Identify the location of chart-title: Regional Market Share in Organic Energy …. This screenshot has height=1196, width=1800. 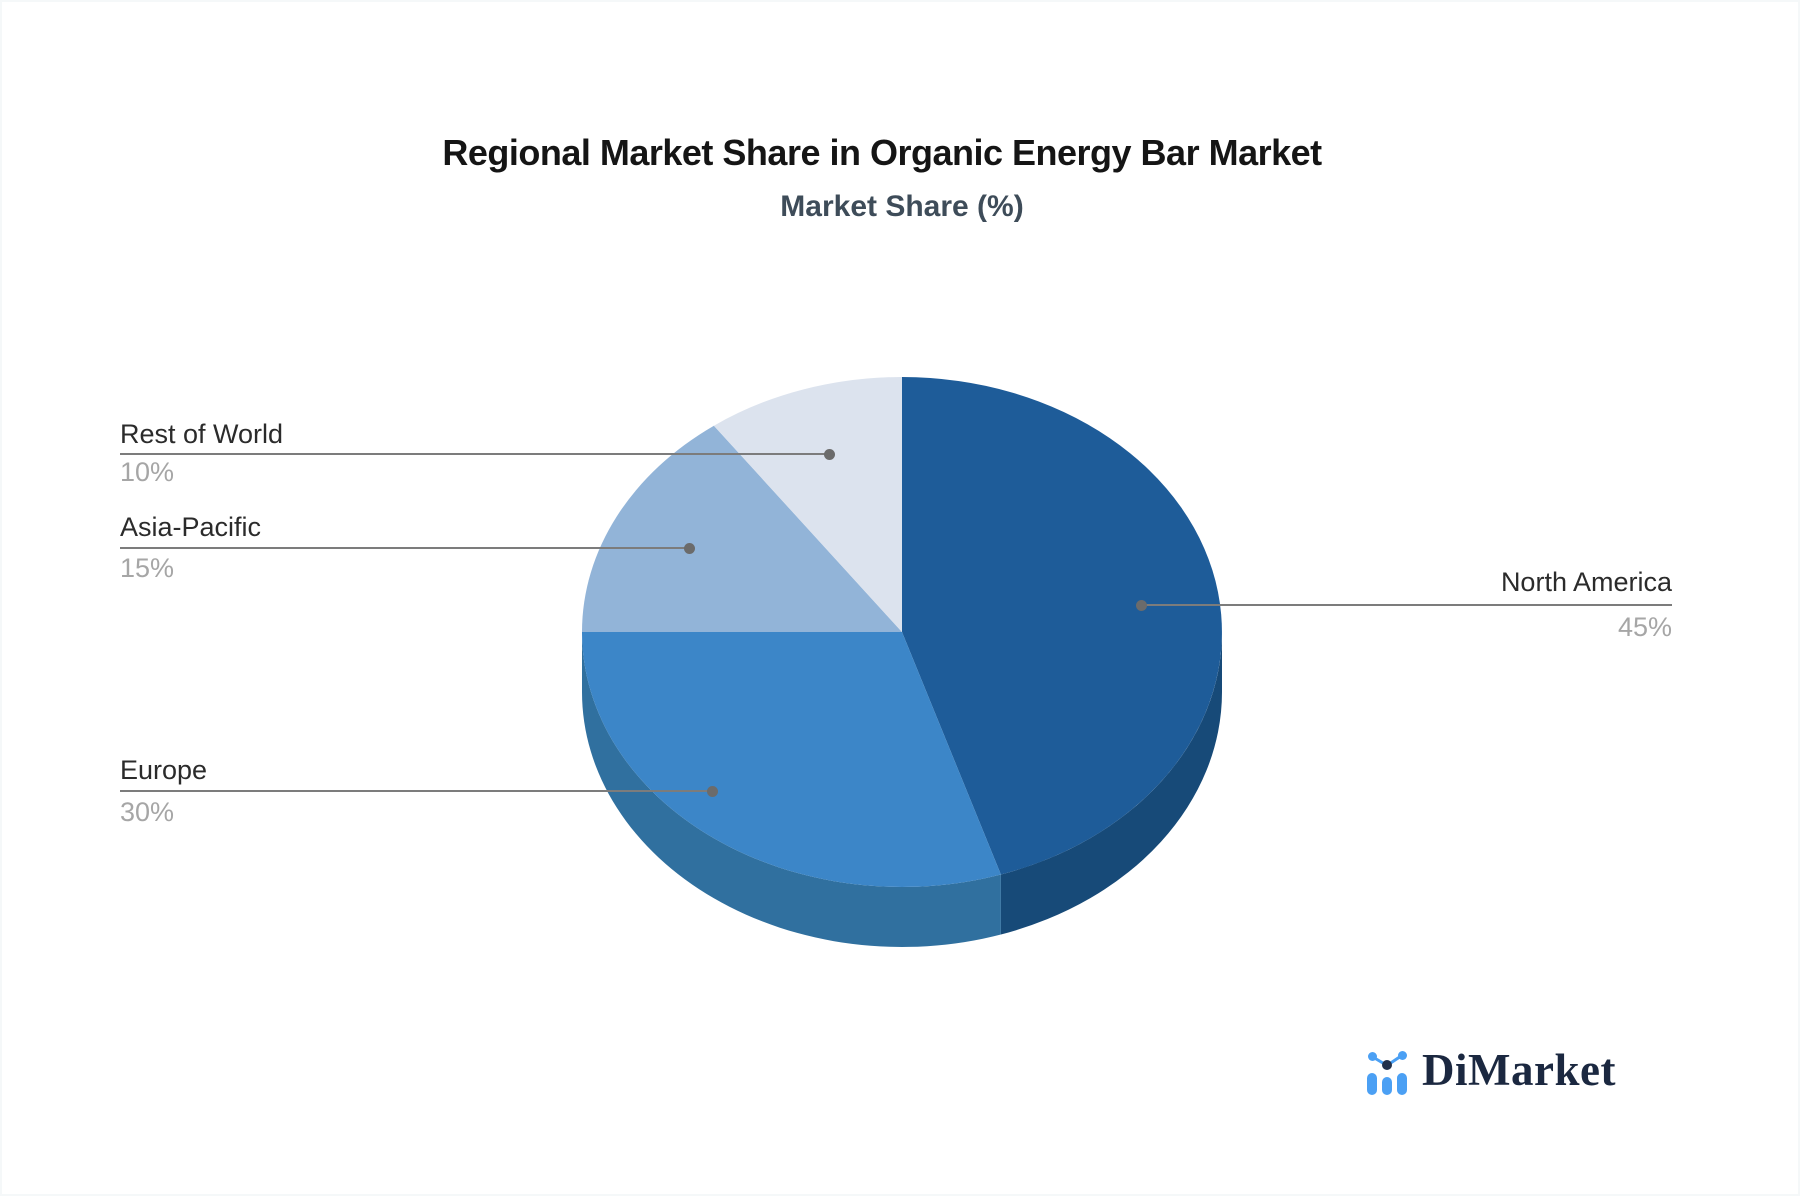
(882, 152).